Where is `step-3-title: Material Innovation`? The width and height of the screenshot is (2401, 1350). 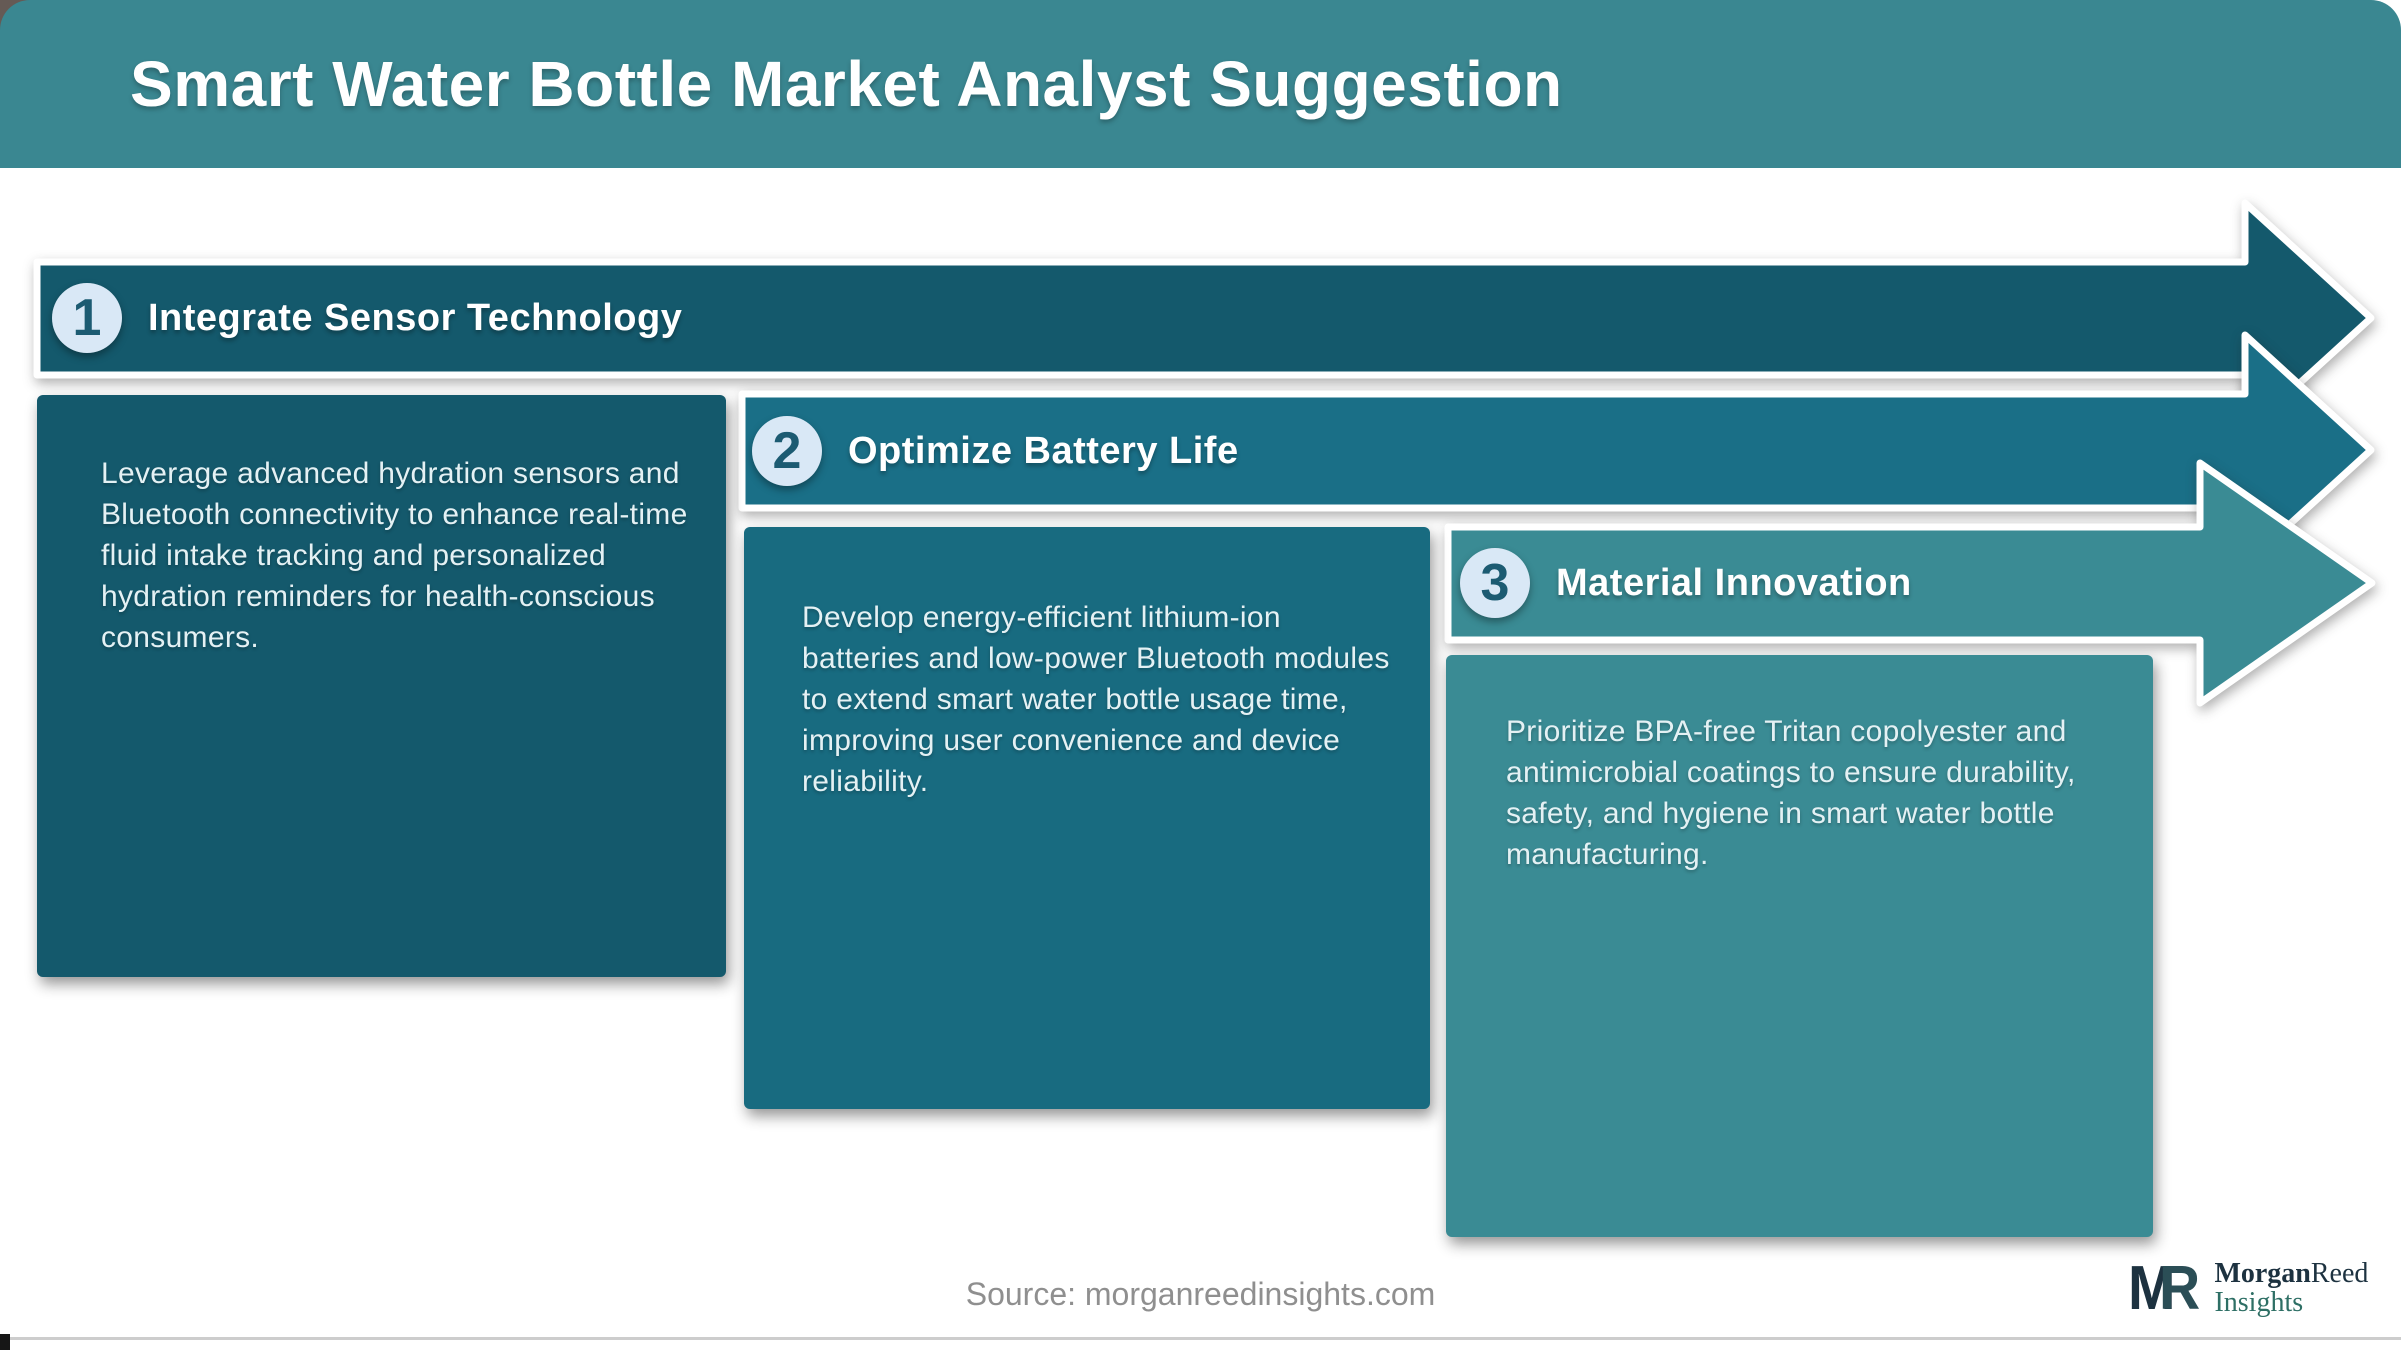 step-3-title: Material Innovation is located at coordinates (1734, 582).